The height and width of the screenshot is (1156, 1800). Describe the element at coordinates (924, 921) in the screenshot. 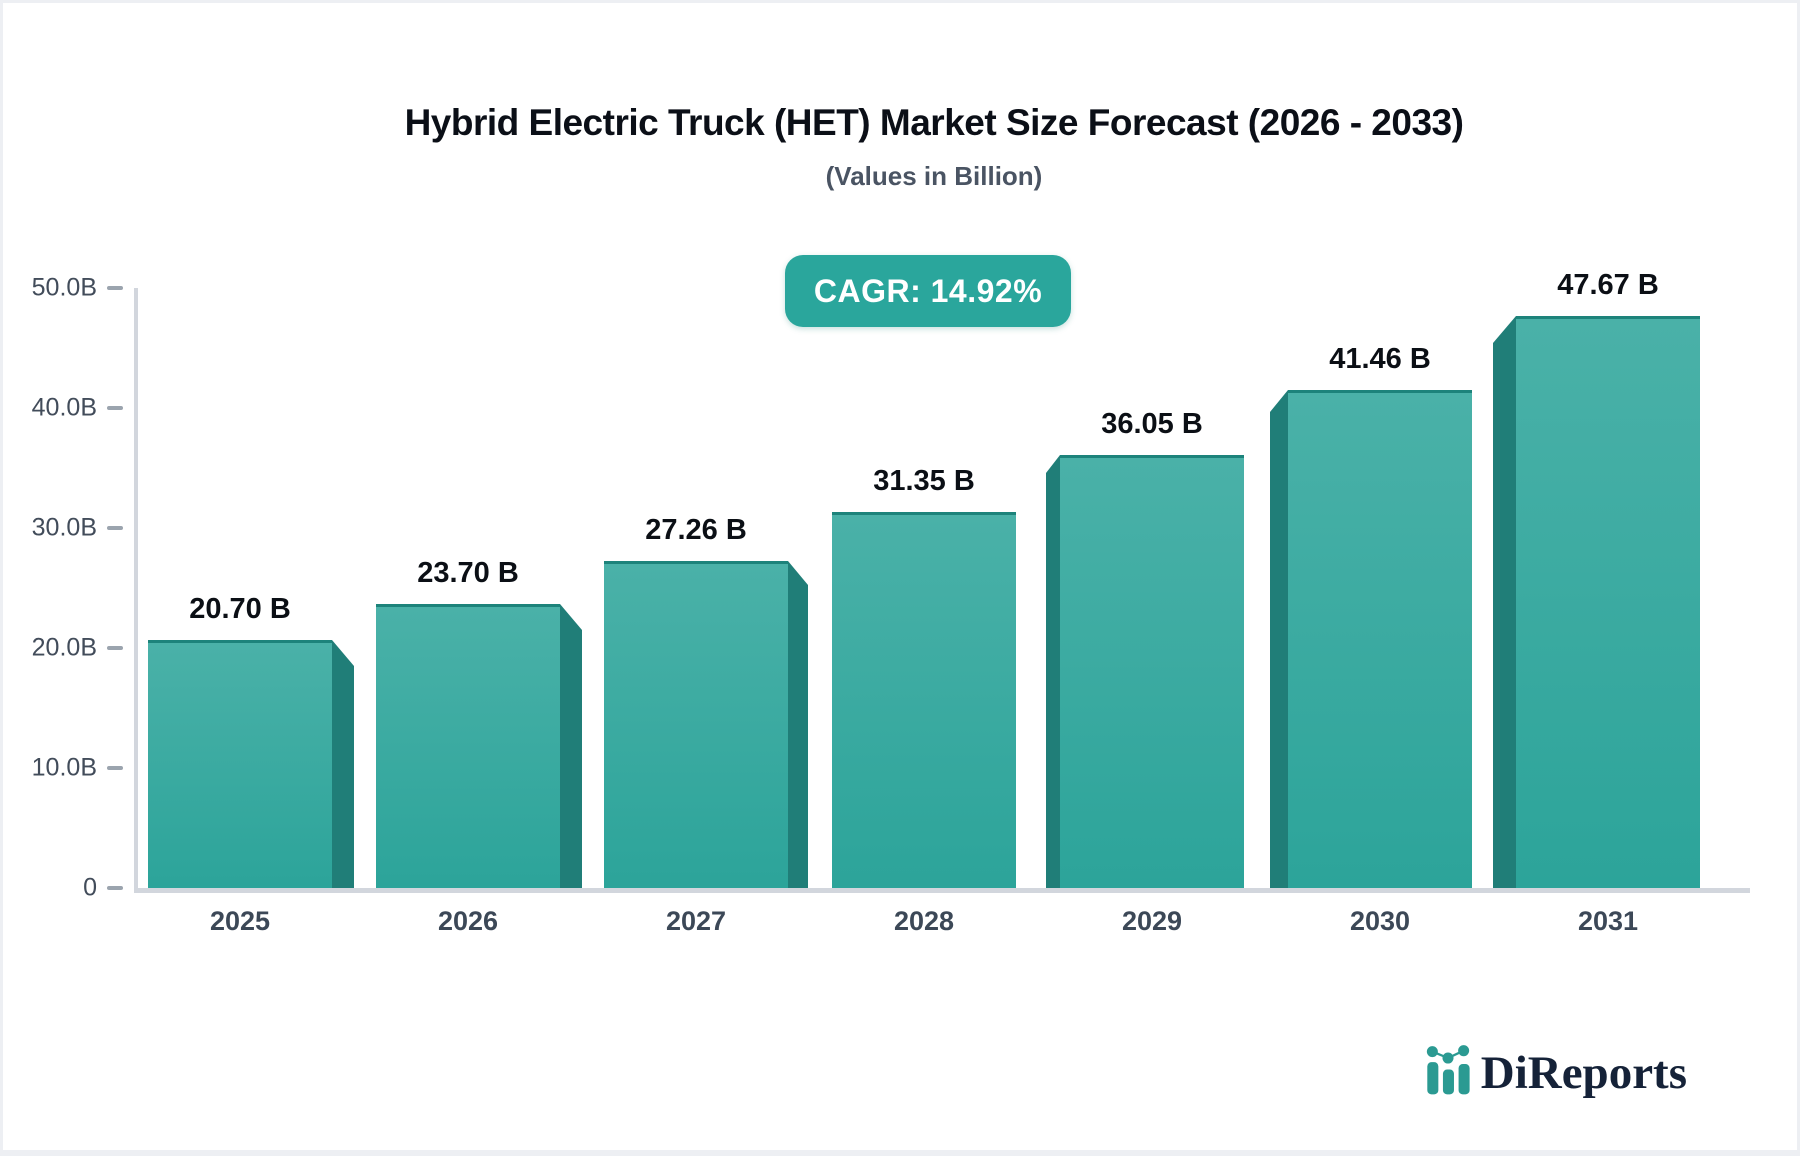

I see `x-tick-label-2028: 2028` at that location.